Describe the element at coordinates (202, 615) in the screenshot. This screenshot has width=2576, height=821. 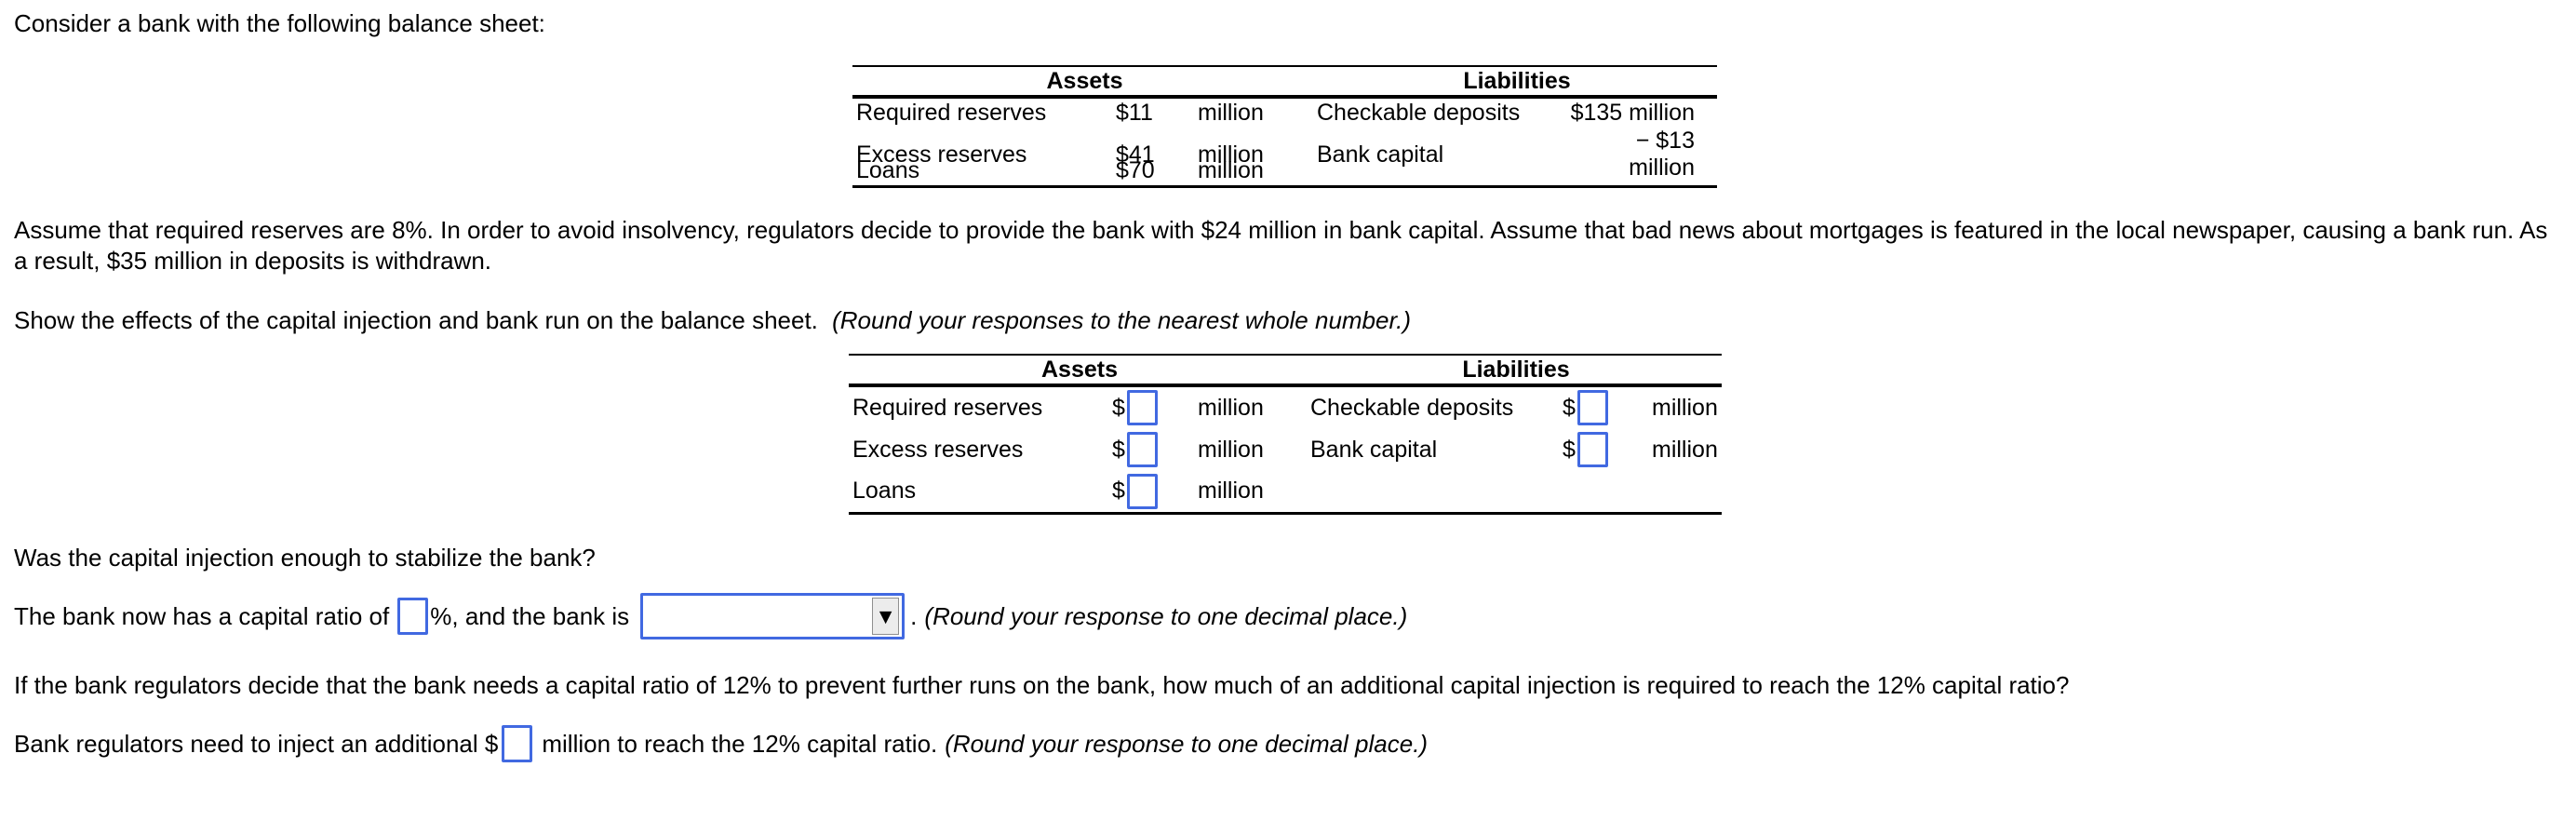
I see `capital-ratio-prefix: The bank now has a capital ratio of` at that location.